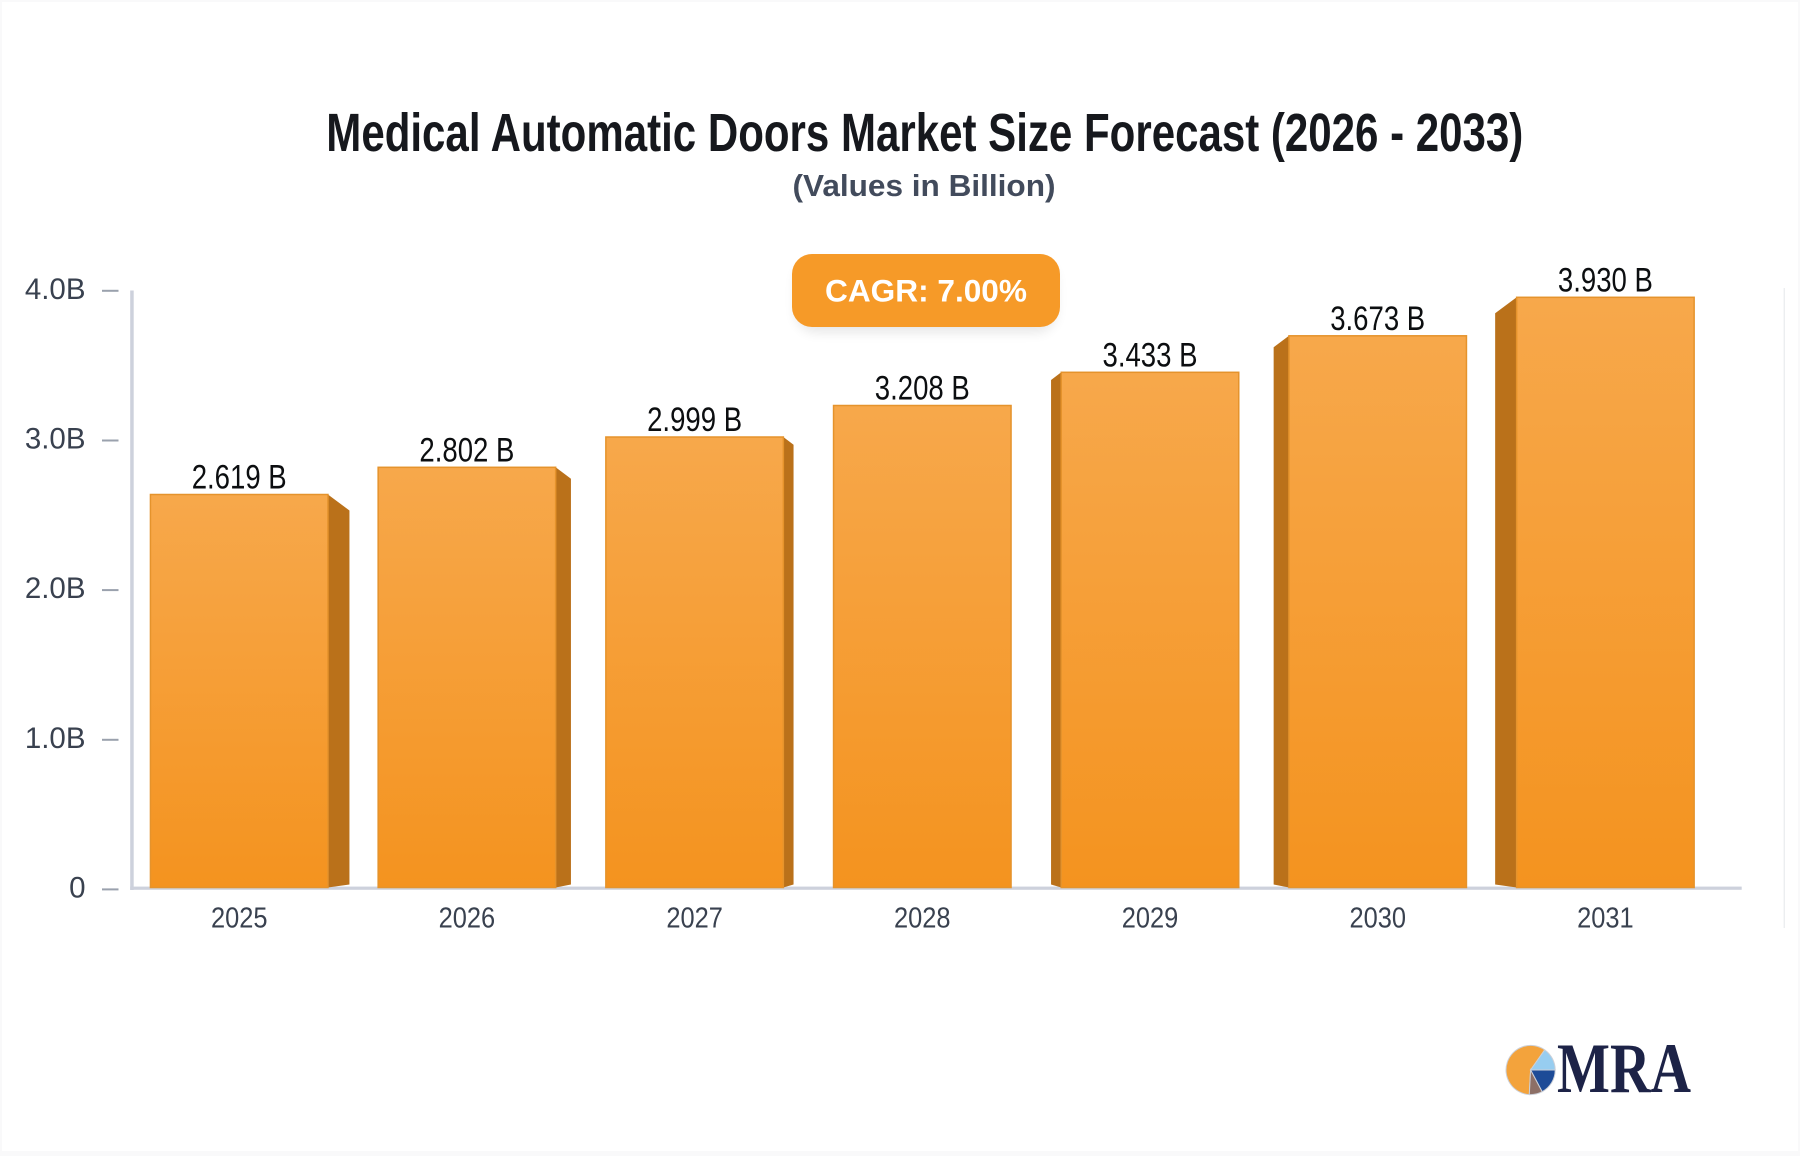  What do you see at coordinates (55, 588) in the screenshot?
I see `svg-text: 2.0B` at bounding box center [55, 588].